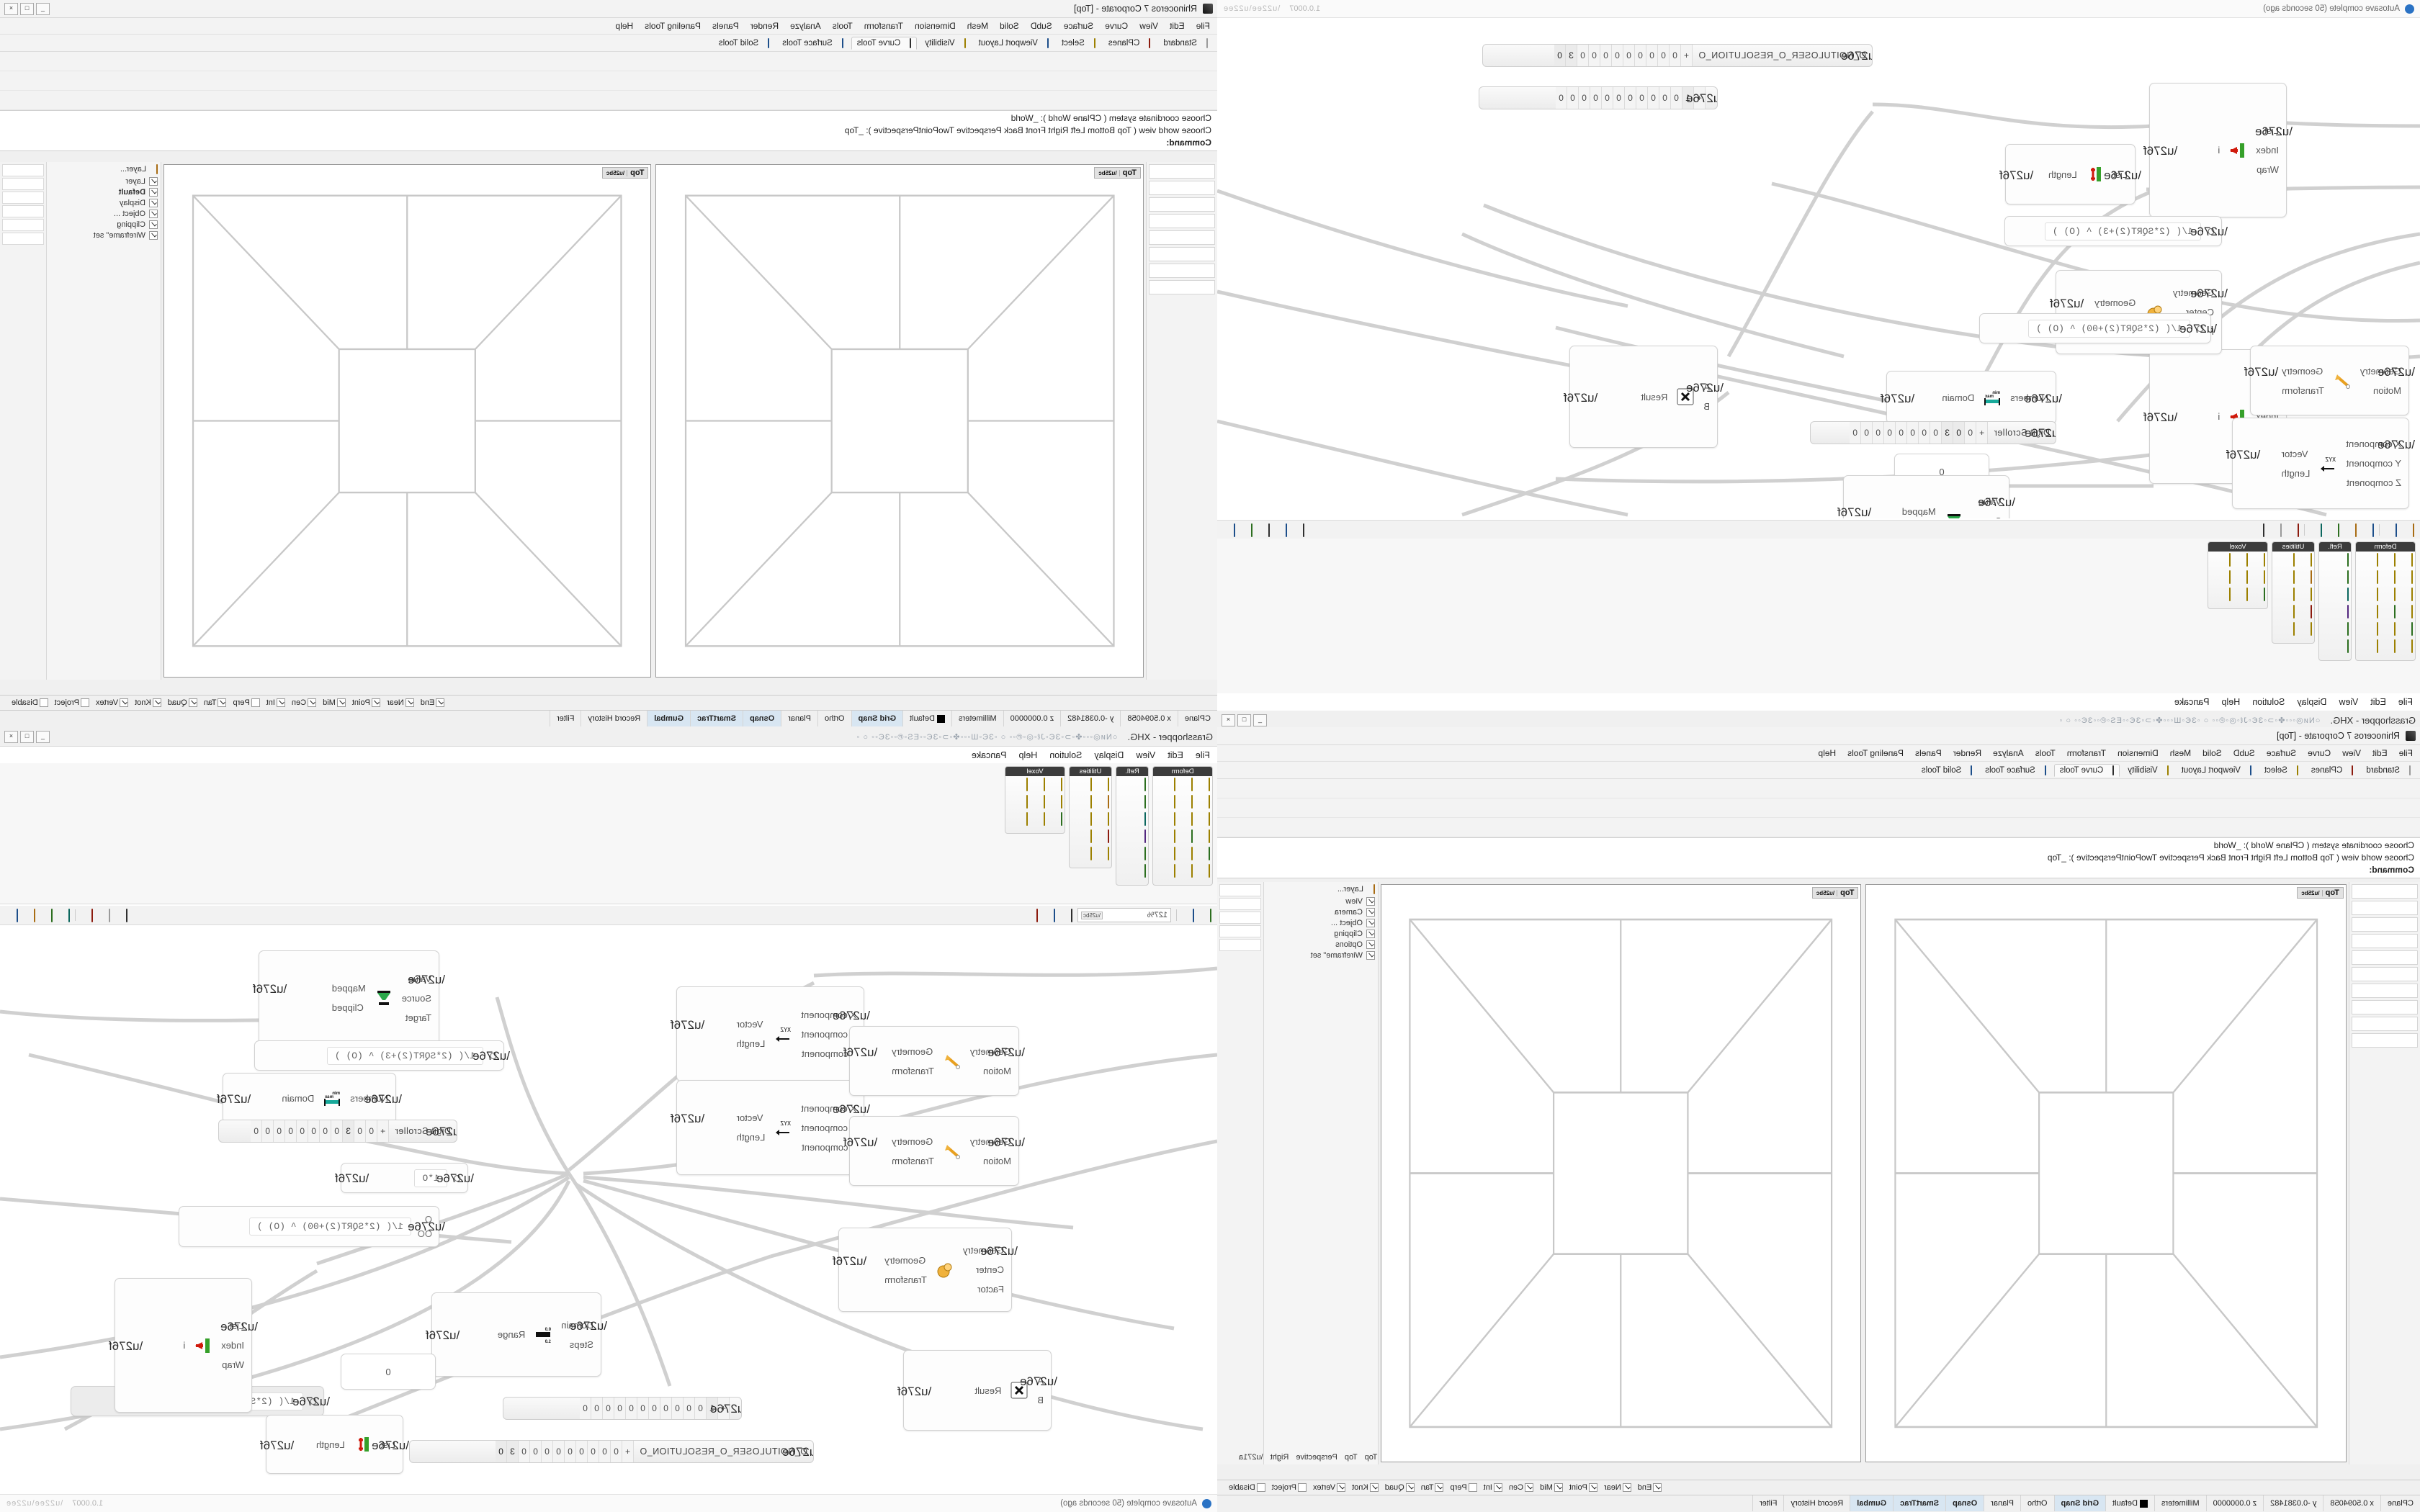 Image resolution: width=2420 pixels, height=1512 pixels. What do you see at coordinates (744, 43) in the screenshot?
I see `tab-solid-tools: Solid Tools` at bounding box center [744, 43].